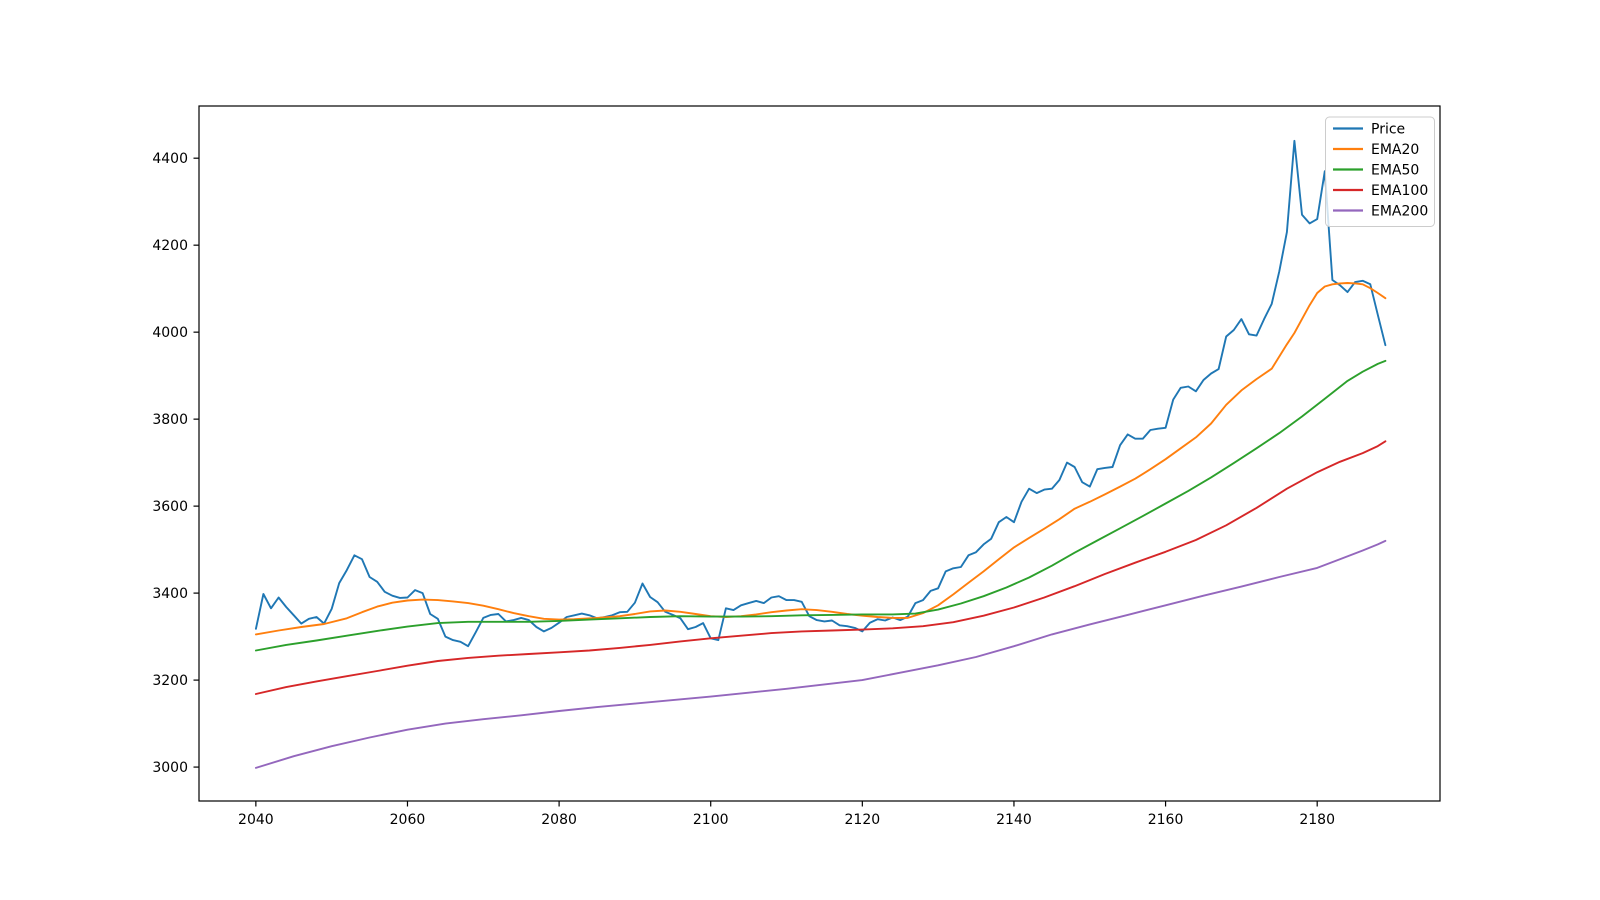 The image size is (1600, 900). I want to click on legend-label: EMA20, so click(1395, 150).